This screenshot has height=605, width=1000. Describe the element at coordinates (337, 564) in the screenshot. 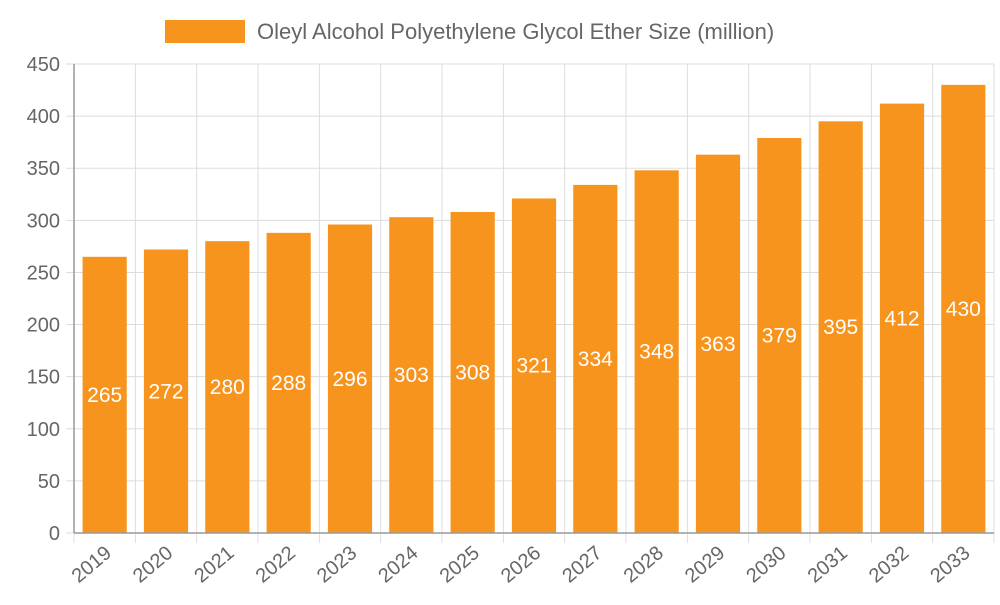

I see `x-tick-label: 2023` at that location.